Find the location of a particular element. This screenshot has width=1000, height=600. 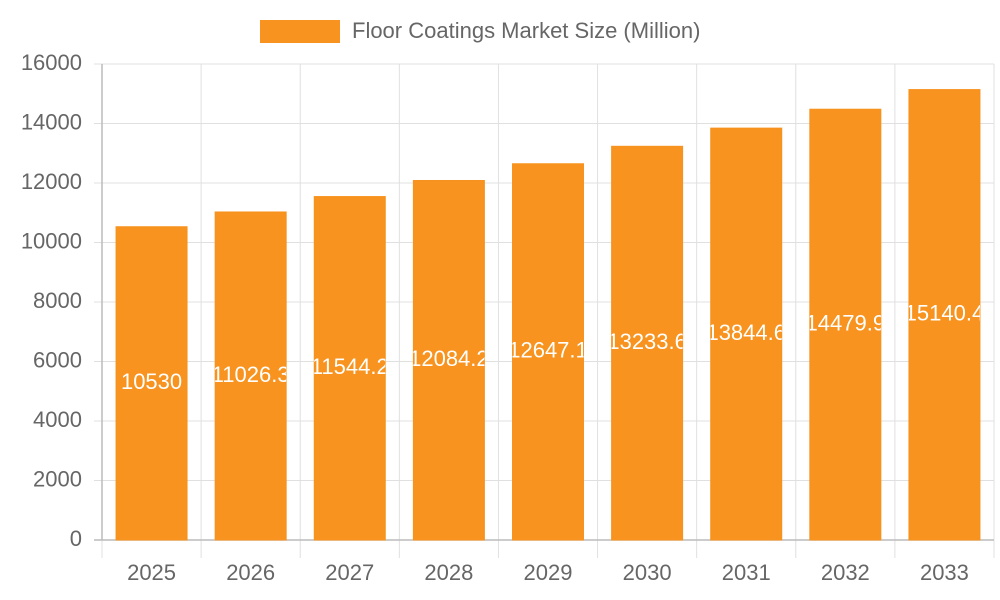

x-tick-label: 2026 is located at coordinates (250, 572).